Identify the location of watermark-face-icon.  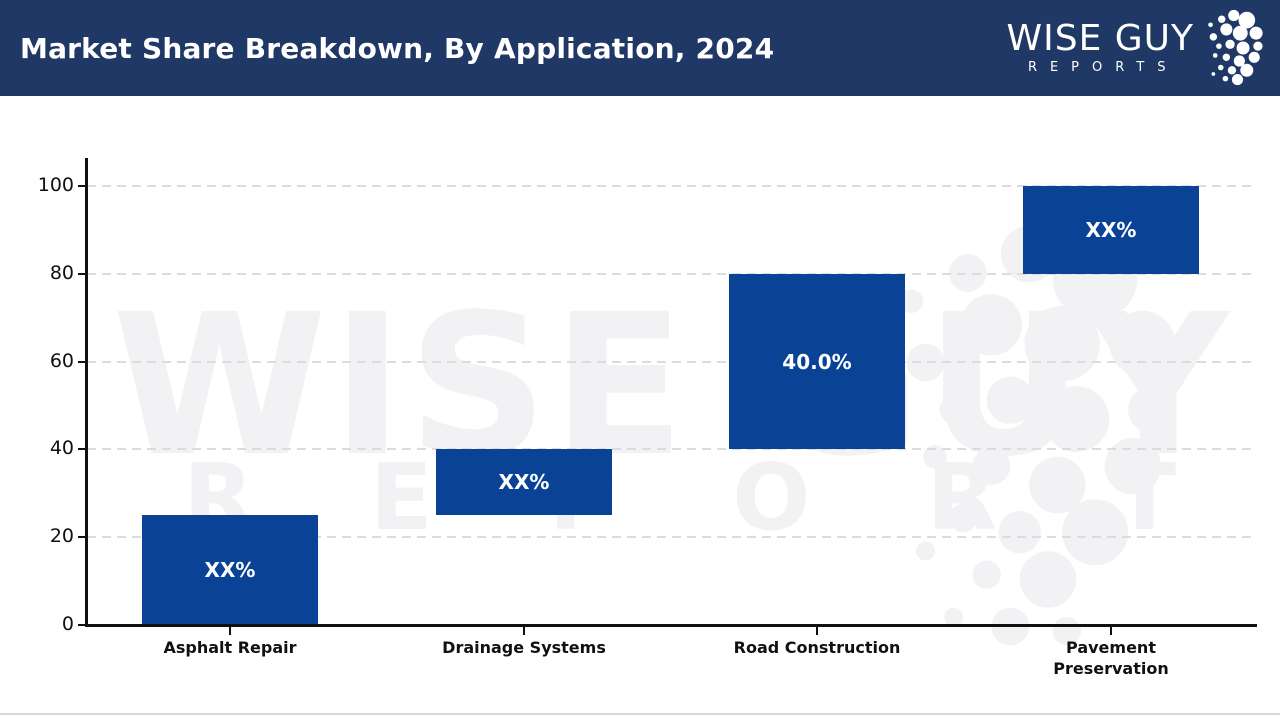
(1037, 435).